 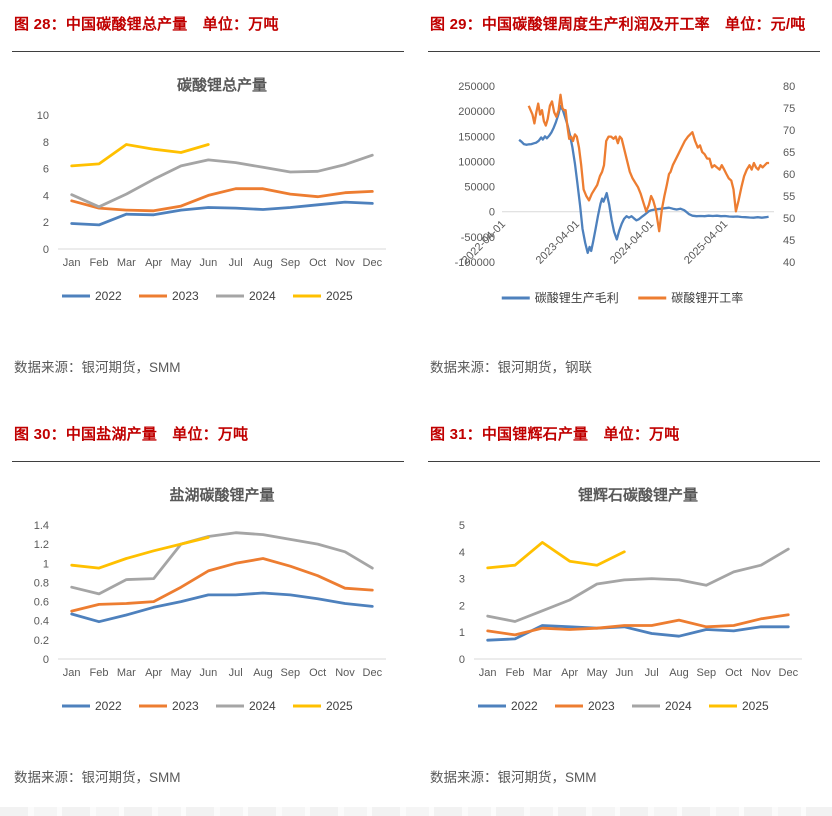 What do you see at coordinates (46, 143) in the screenshot?
I see `svg-text: 8` at bounding box center [46, 143].